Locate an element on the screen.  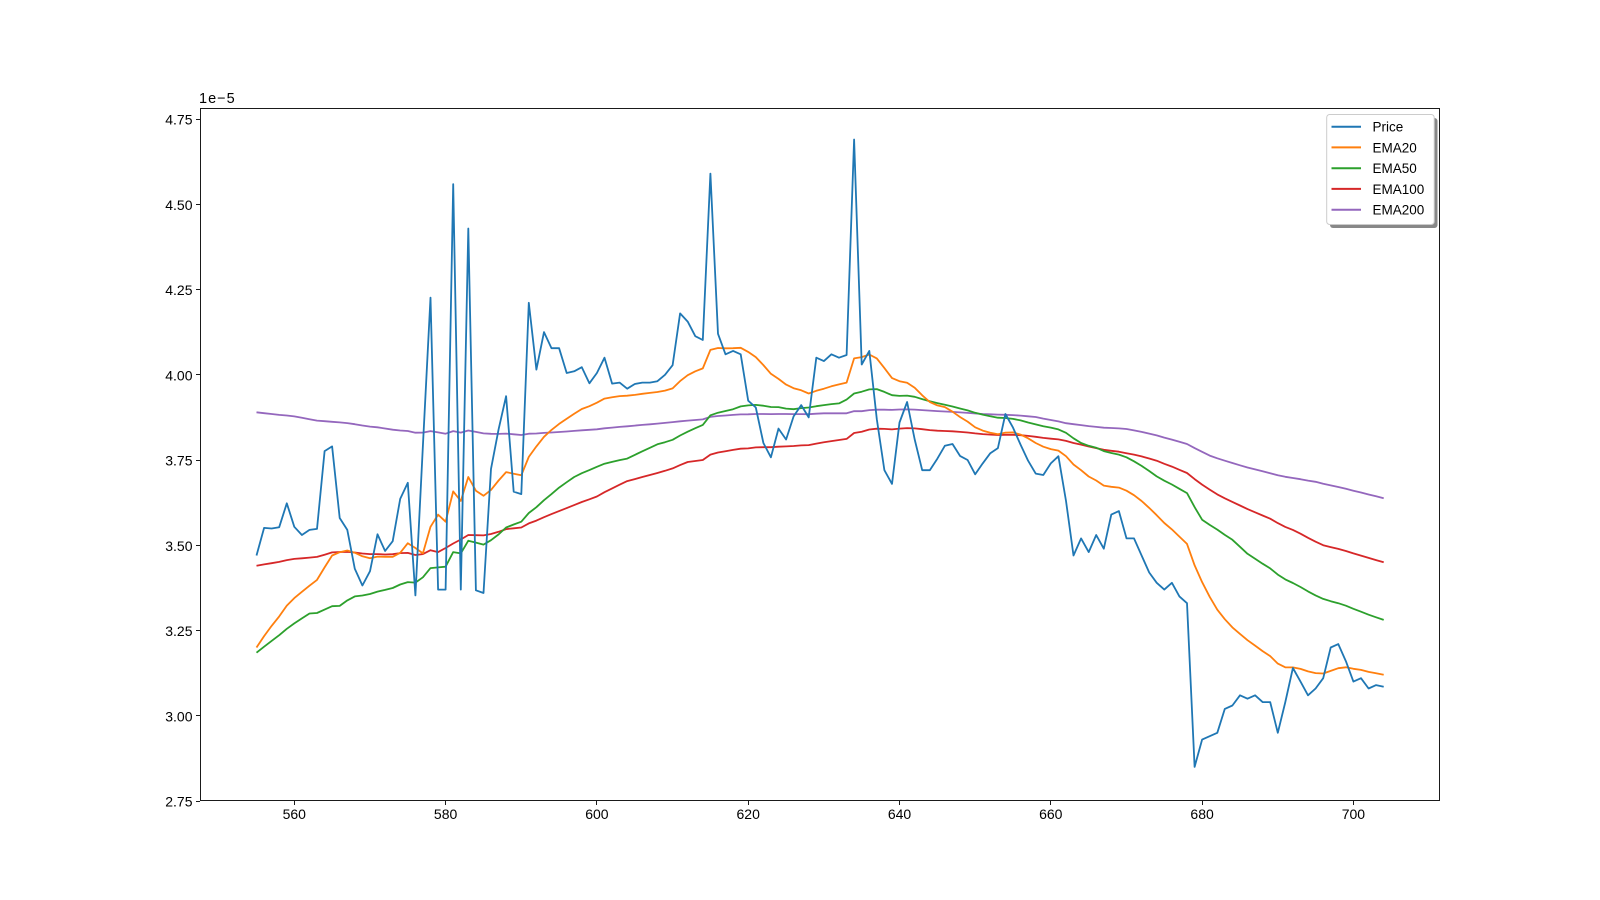
svg-text: 4.00 is located at coordinates (178, 375).